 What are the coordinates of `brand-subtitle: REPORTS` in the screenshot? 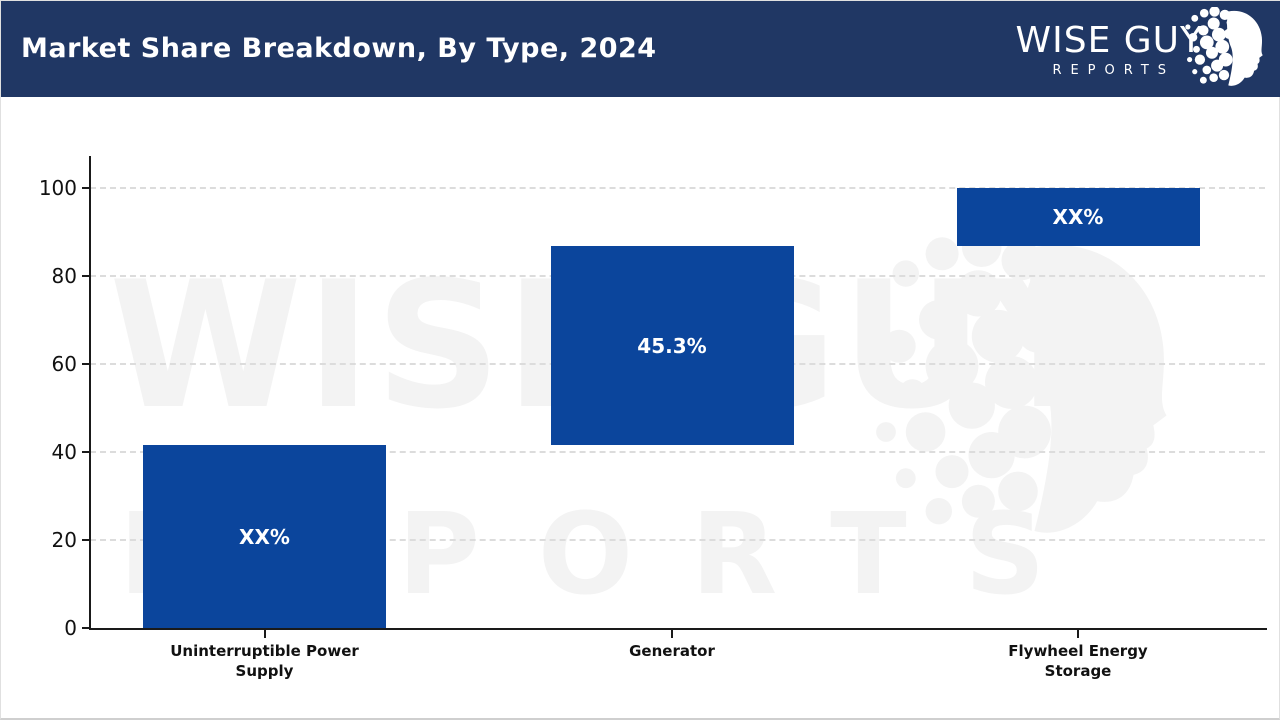 It's located at (1114, 70).